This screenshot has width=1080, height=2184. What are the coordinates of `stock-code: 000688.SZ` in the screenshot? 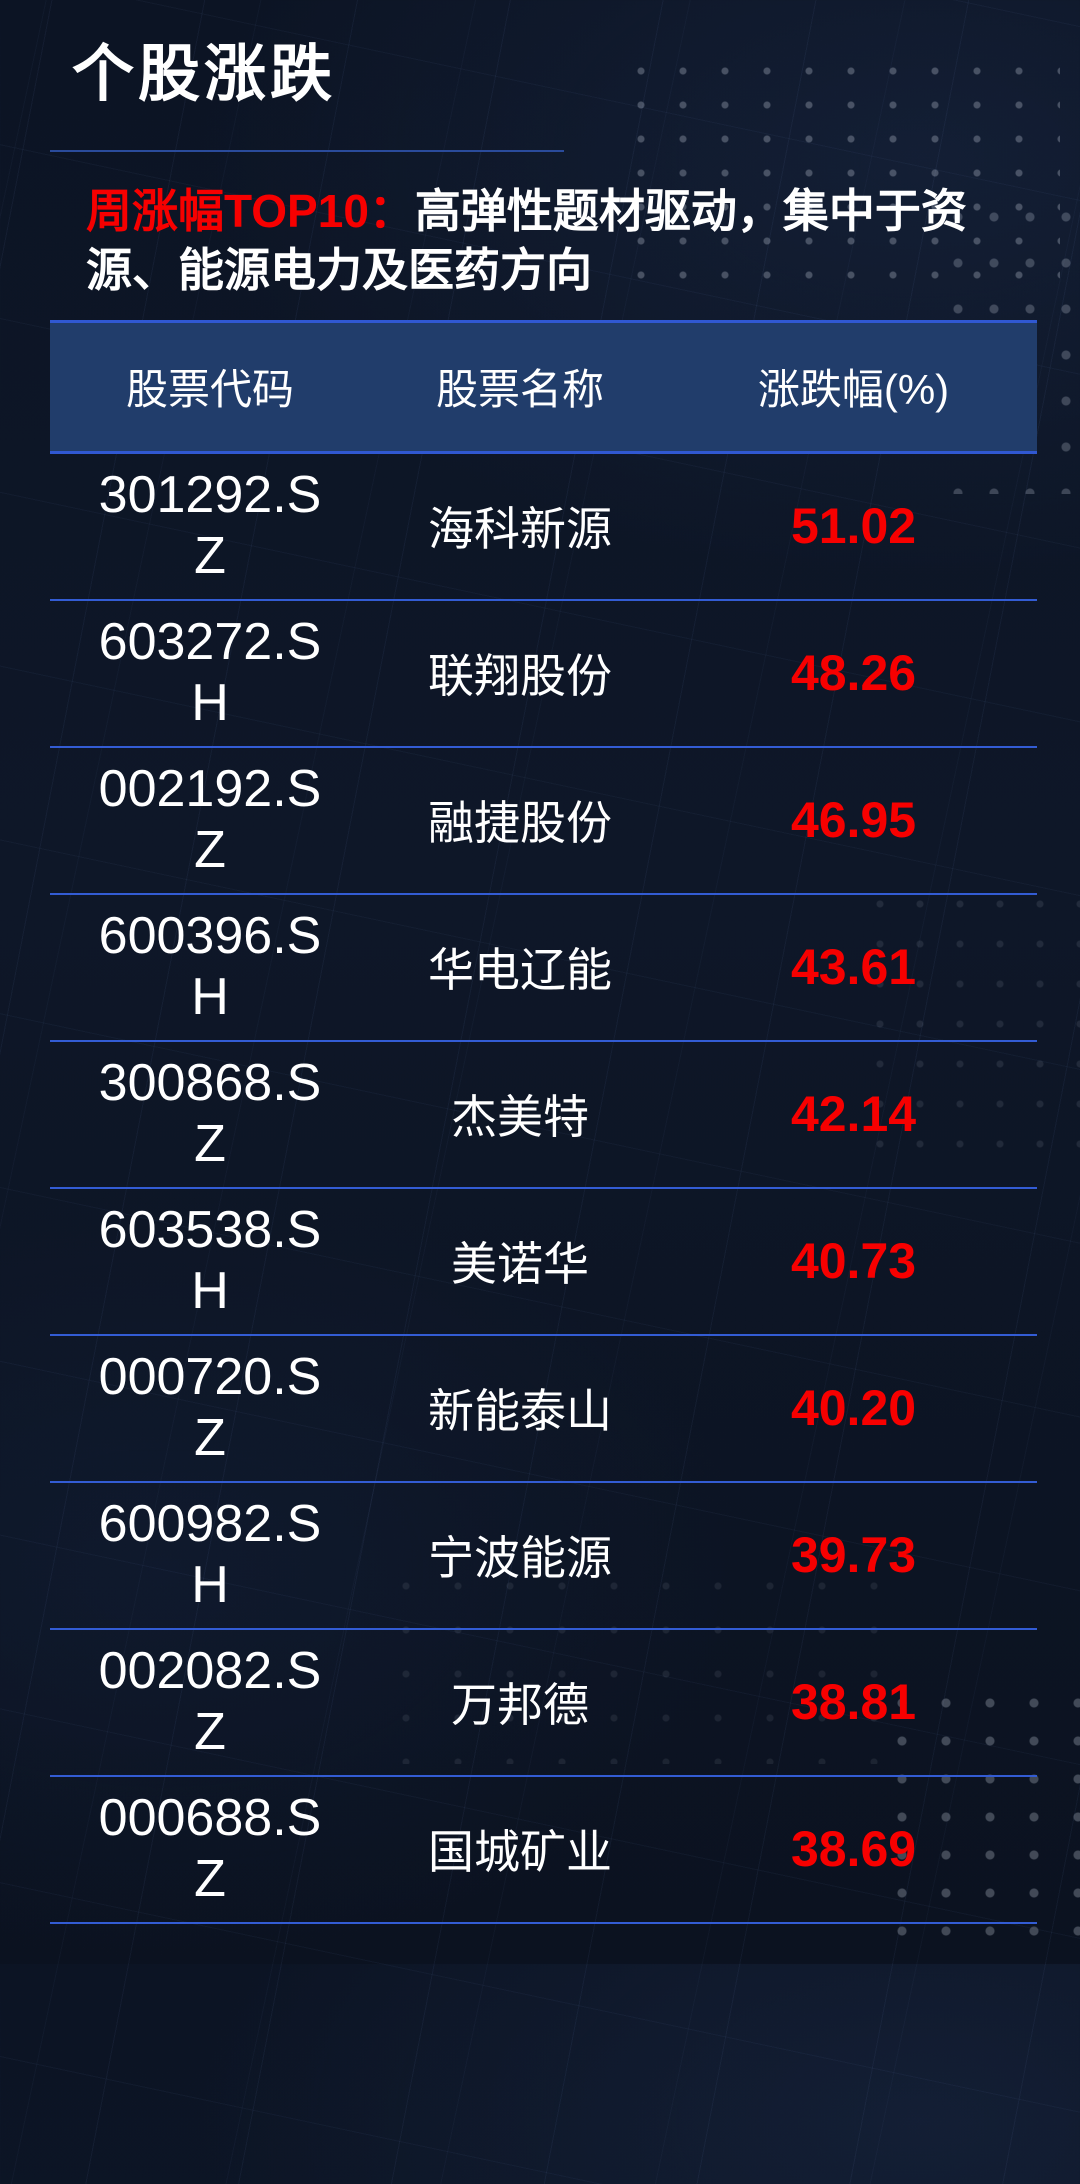 It's located at (210, 1848).